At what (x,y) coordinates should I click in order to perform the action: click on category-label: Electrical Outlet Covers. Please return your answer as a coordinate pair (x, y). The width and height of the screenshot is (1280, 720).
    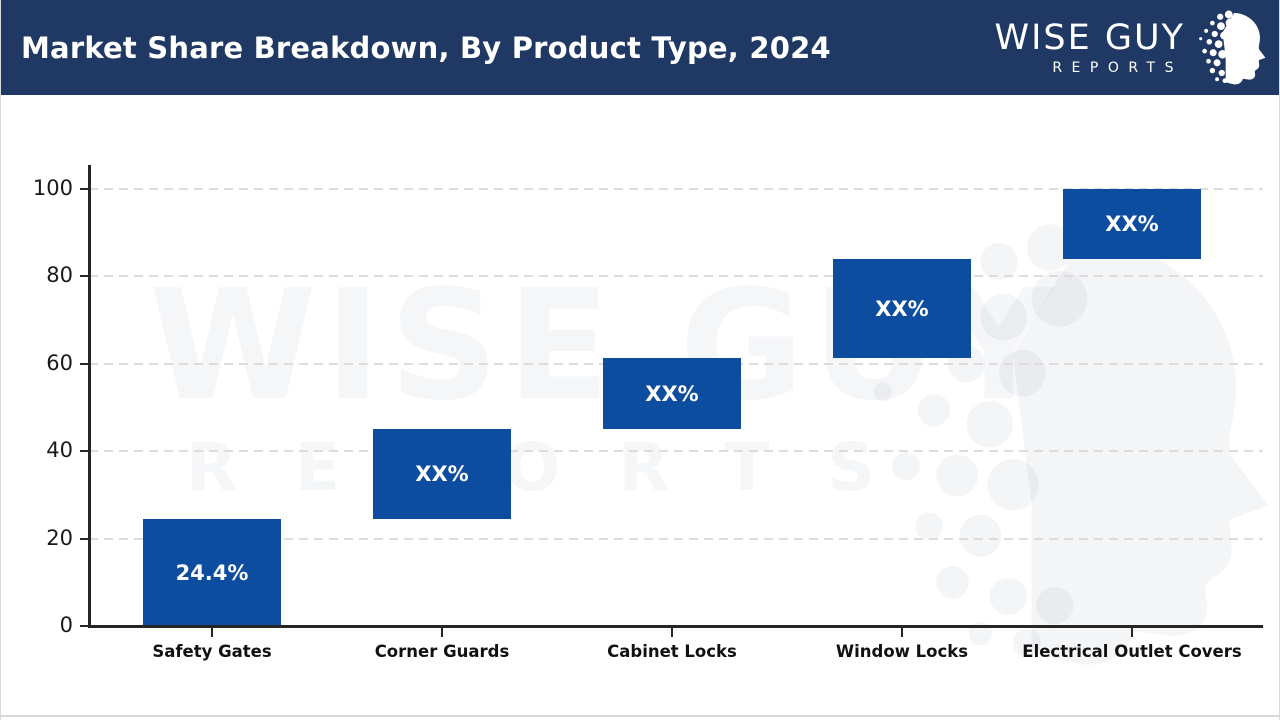
    Looking at the image, I should click on (1132, 651).